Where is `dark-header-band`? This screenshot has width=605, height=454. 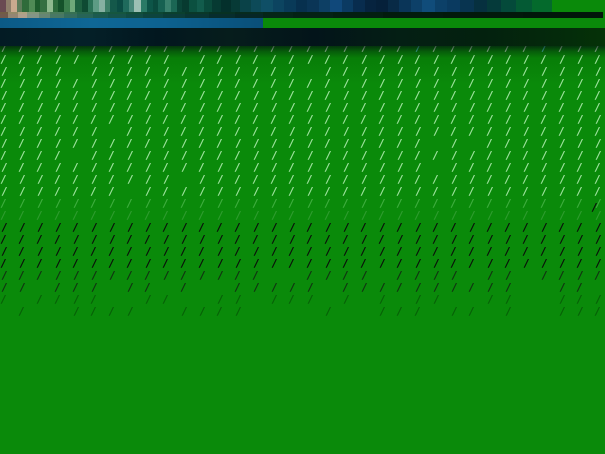 dark-header-band is located at coordinates (302, 37).